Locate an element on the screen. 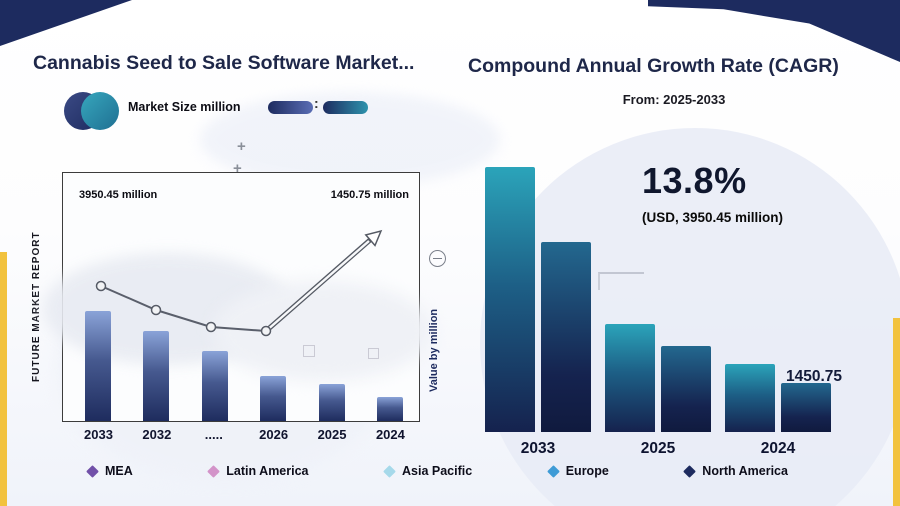  gold-stripe-left is located at coordinates (3, 379).